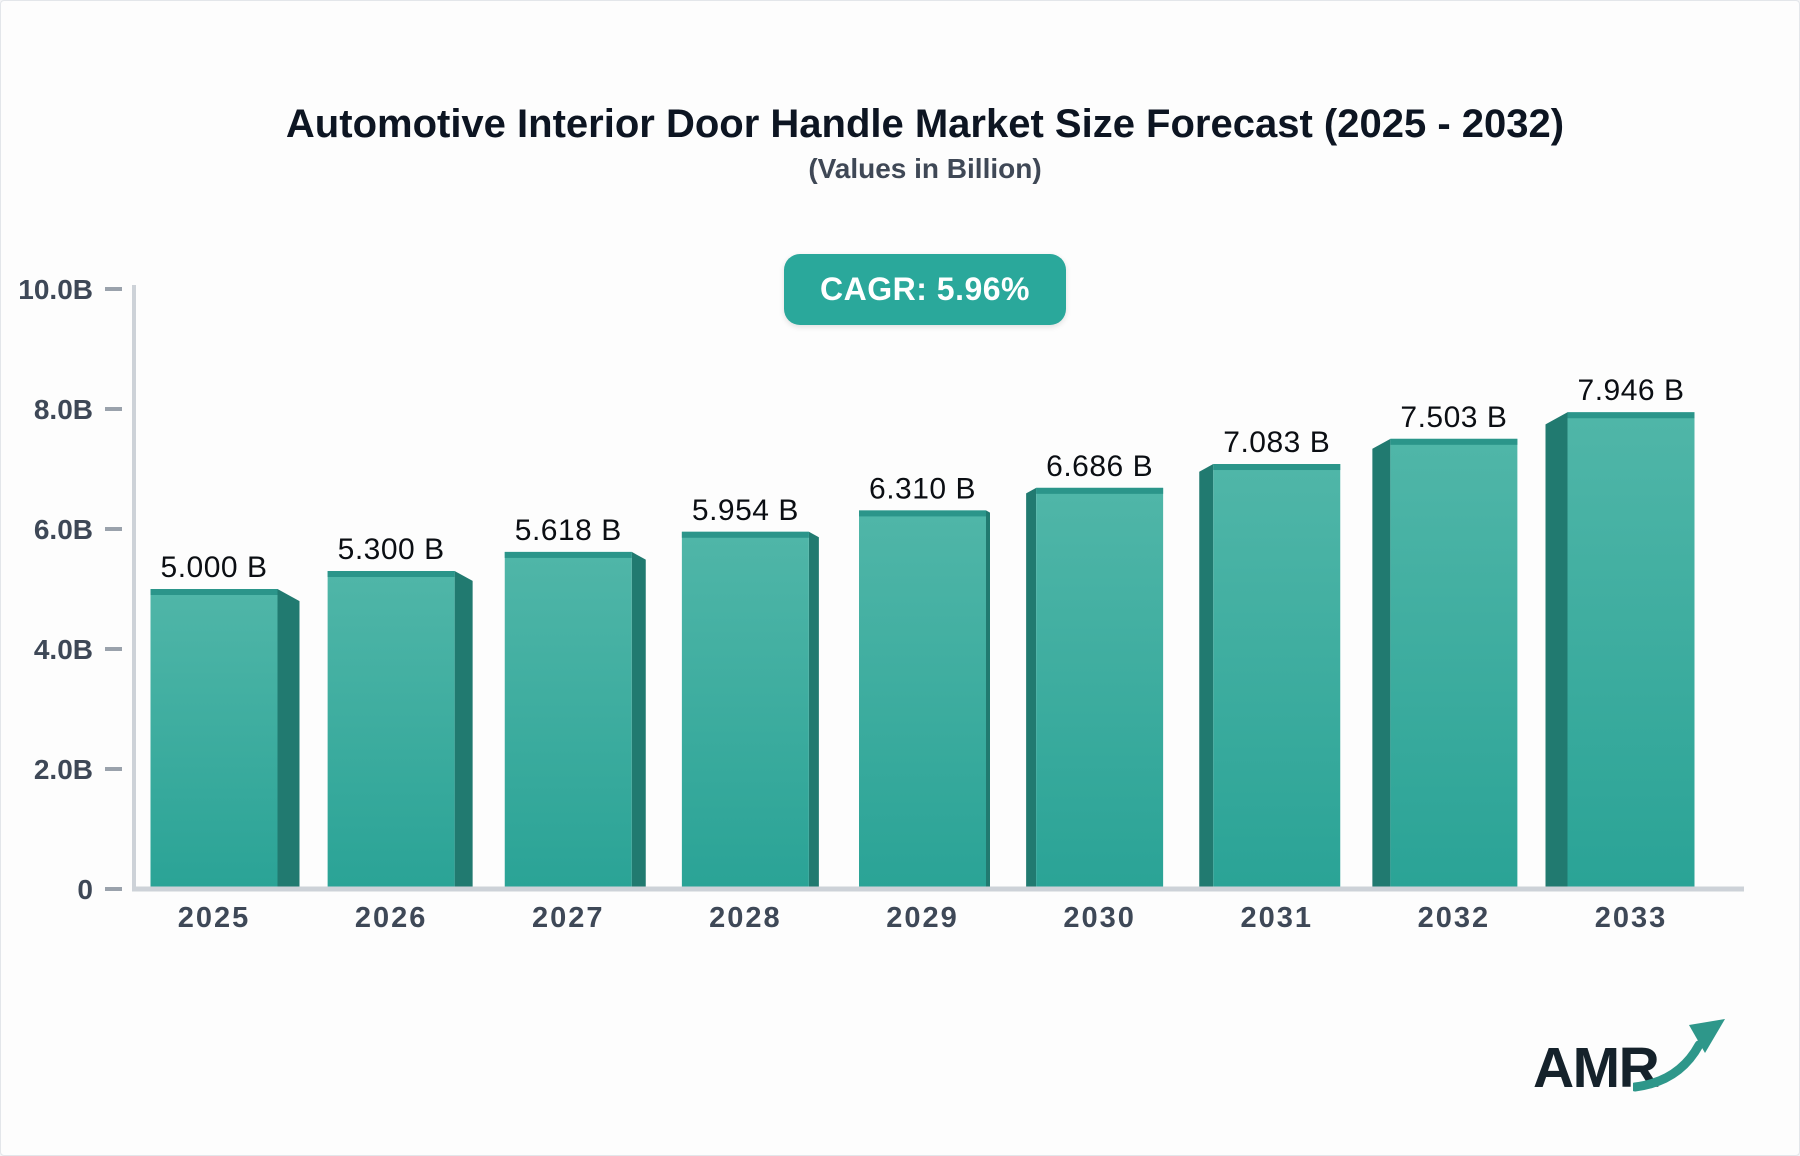 The image size is (1800, 1156). I want to click on bar-2031: 7.083 B 2031, so click(1270, 680).